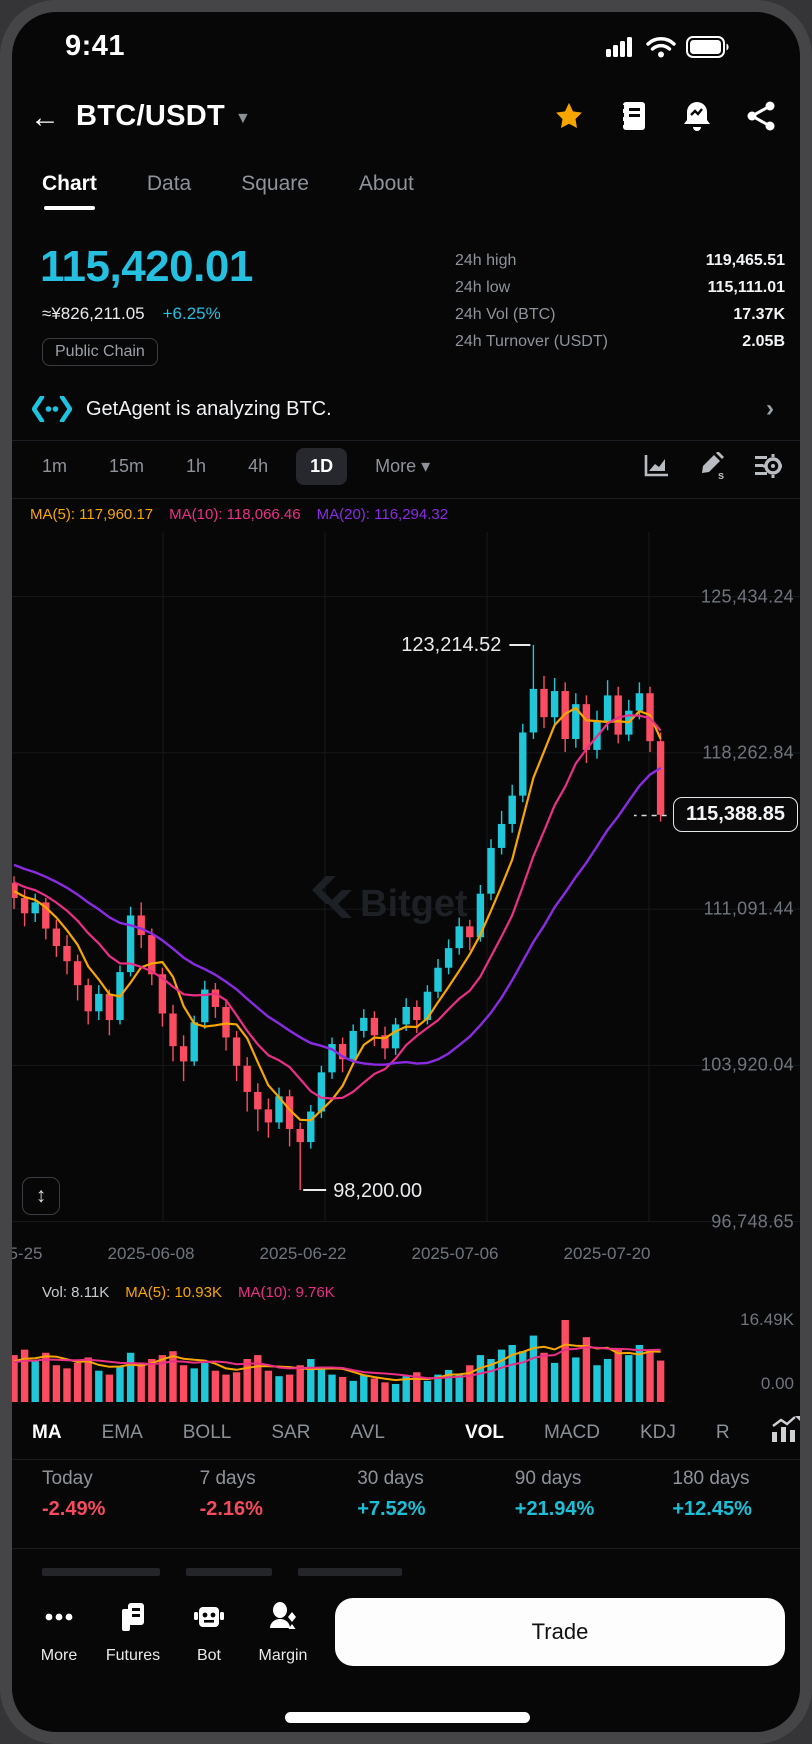 This screenshot has width=812, height=1744. What do you see at coordinates (752, 1221) in the screenshot?
I see `price-axis-label: 96,748.65` at bounding box center [752, 1221].